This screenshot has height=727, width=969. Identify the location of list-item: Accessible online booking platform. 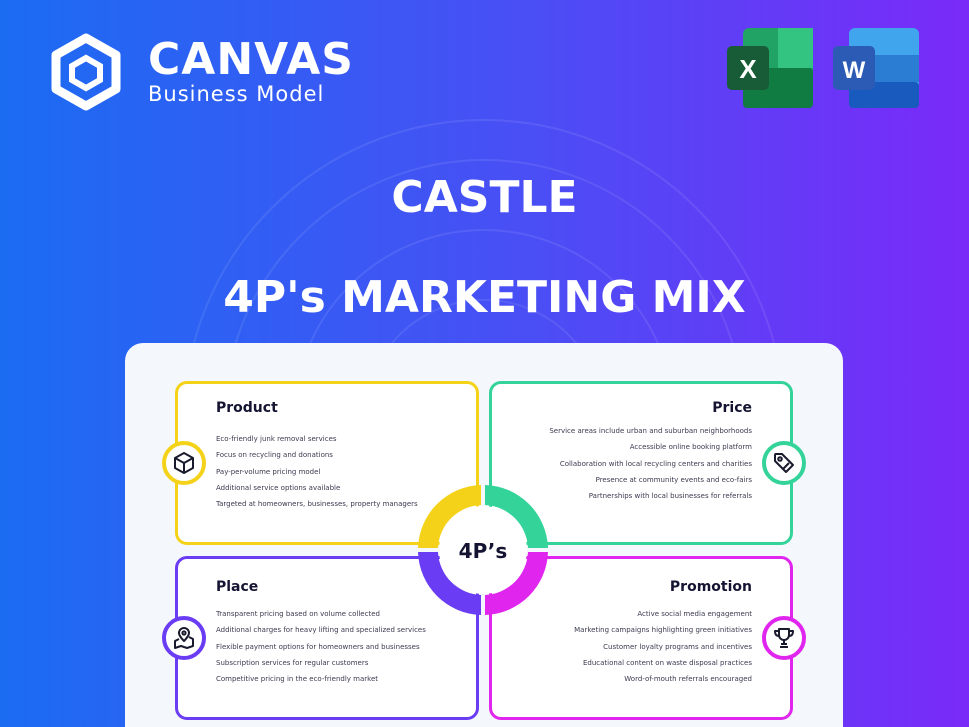
(690, 447).